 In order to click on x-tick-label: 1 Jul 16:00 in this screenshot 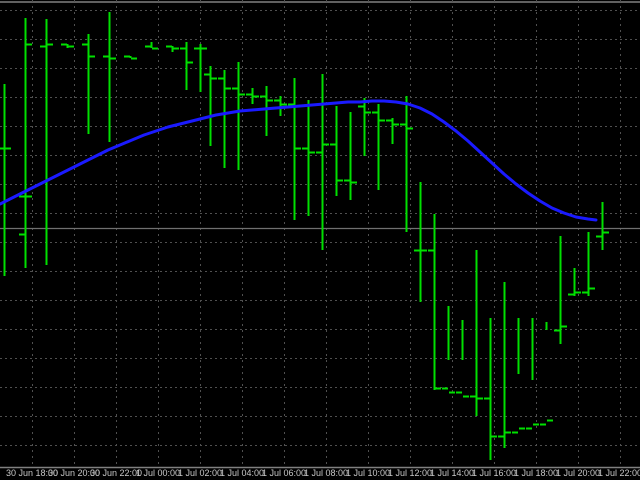, I will do `click(494, 473)`.